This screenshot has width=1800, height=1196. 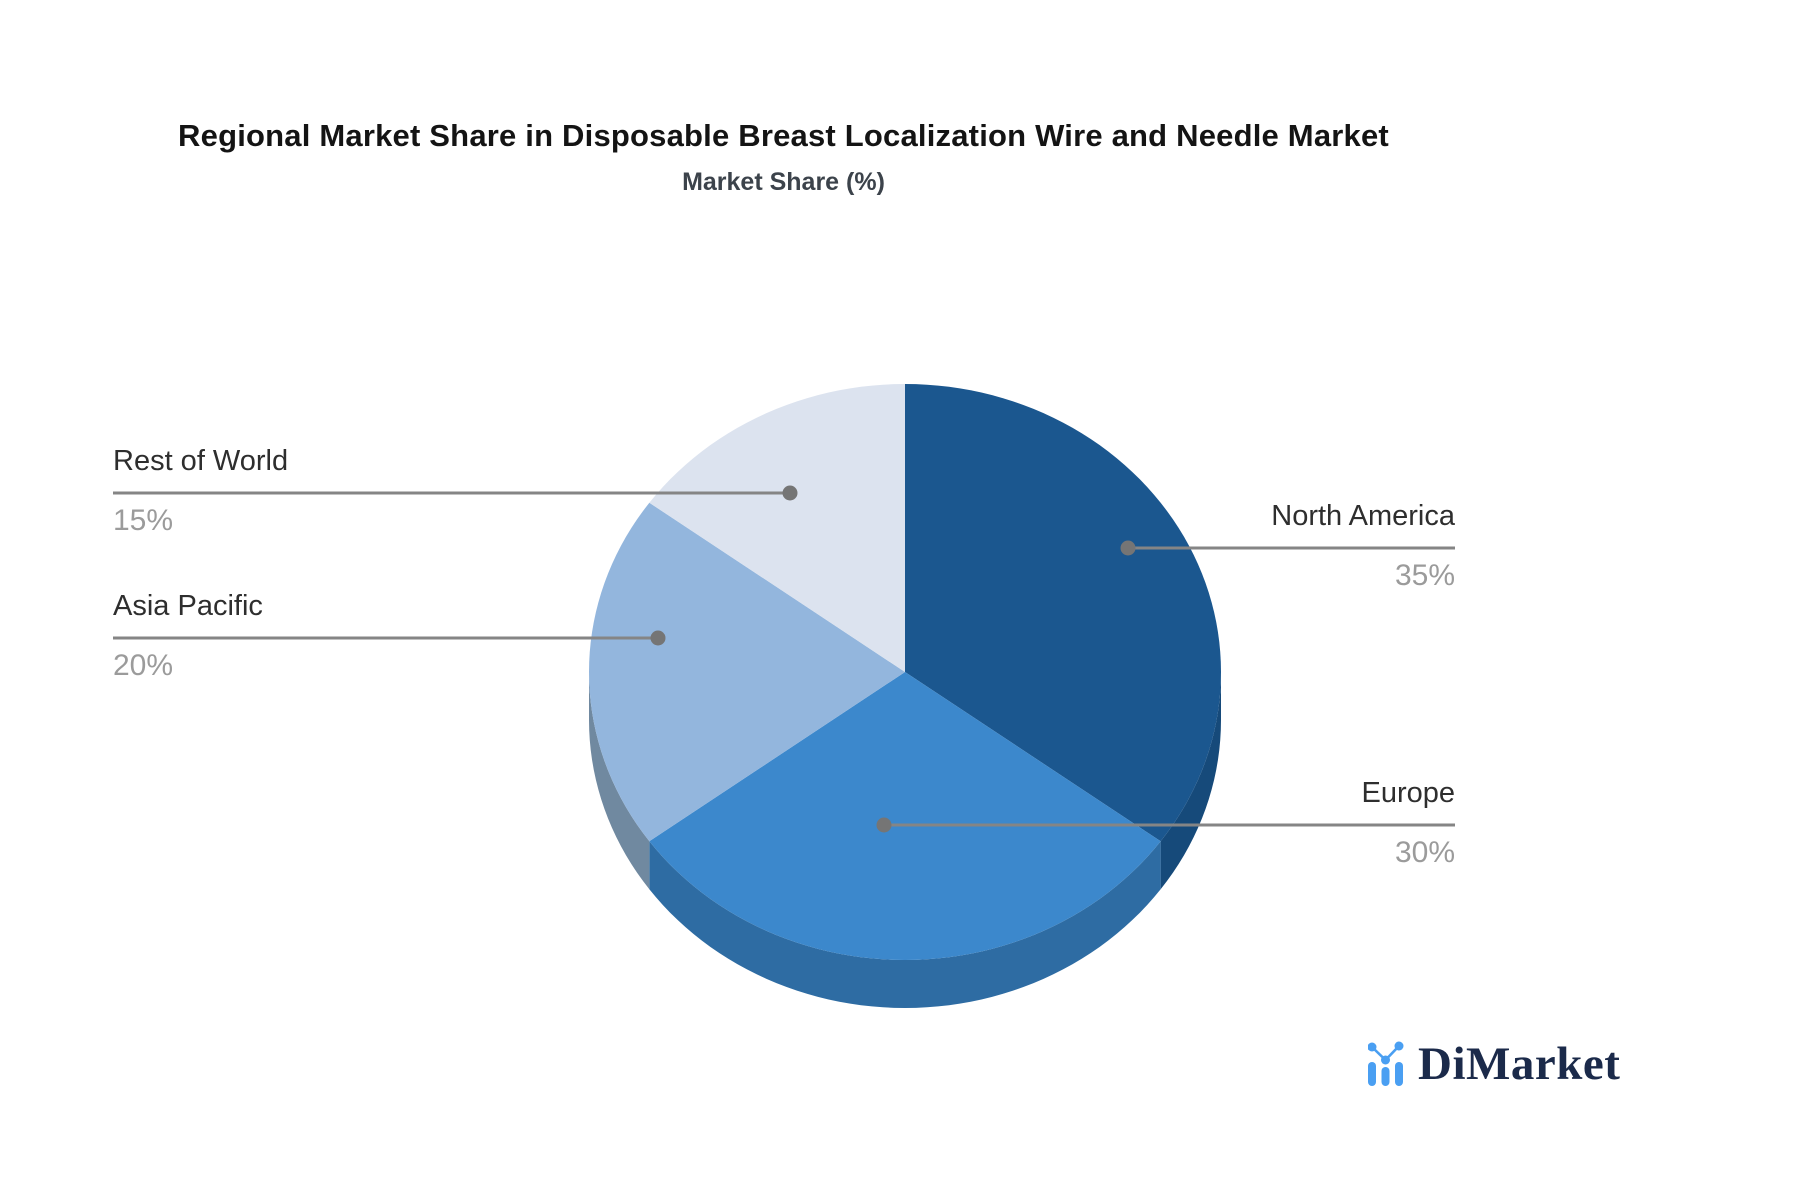 I want to click on pie-slice-side-north-america, so click(x=1190, y=781).